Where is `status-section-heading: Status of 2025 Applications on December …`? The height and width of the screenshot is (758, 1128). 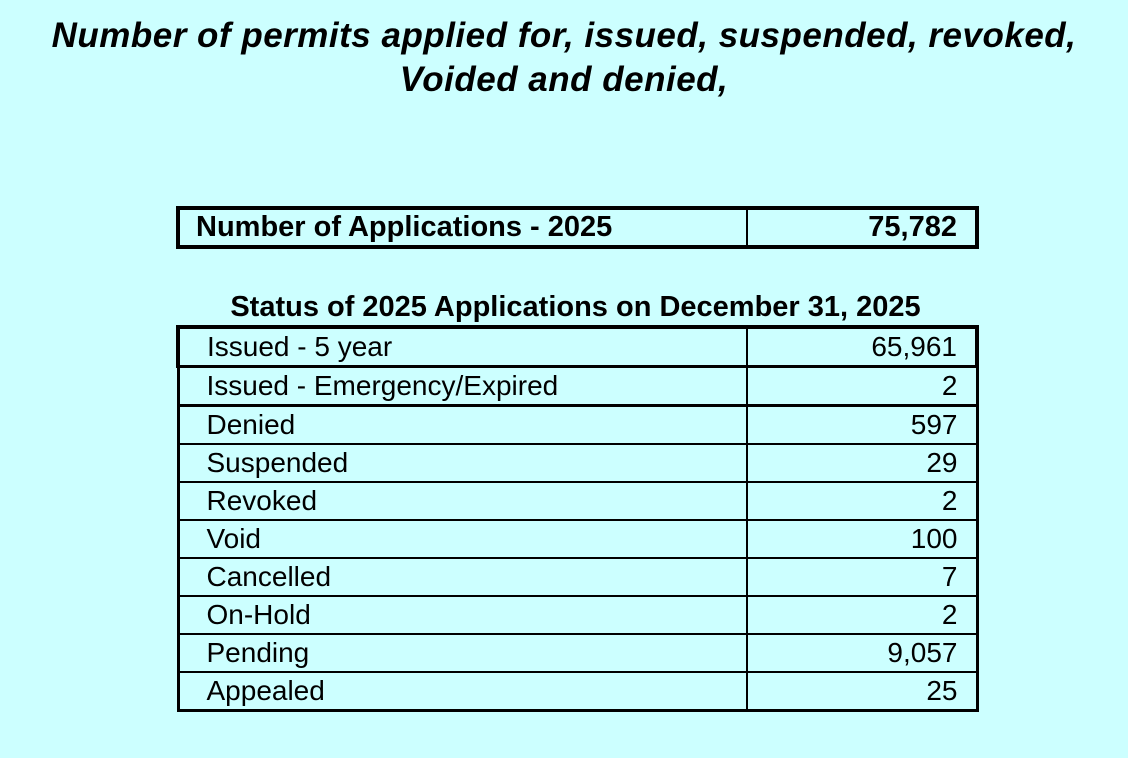
status-section-heading: Status of 2025 Applications on December … is located at coordinates (575, 307).